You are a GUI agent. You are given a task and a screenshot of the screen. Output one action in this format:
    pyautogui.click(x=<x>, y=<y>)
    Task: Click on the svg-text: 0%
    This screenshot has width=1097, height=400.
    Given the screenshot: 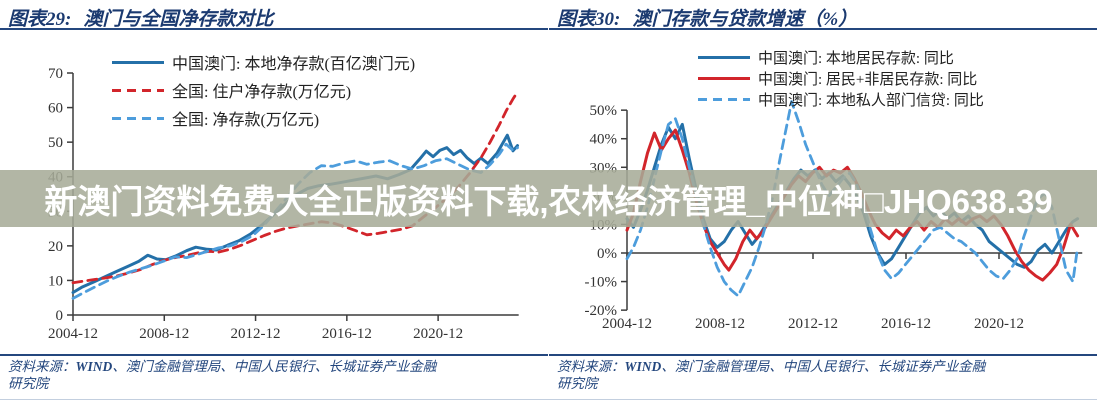 What is the action you would take?
    pyautogui.click(x=607, y=254)
    